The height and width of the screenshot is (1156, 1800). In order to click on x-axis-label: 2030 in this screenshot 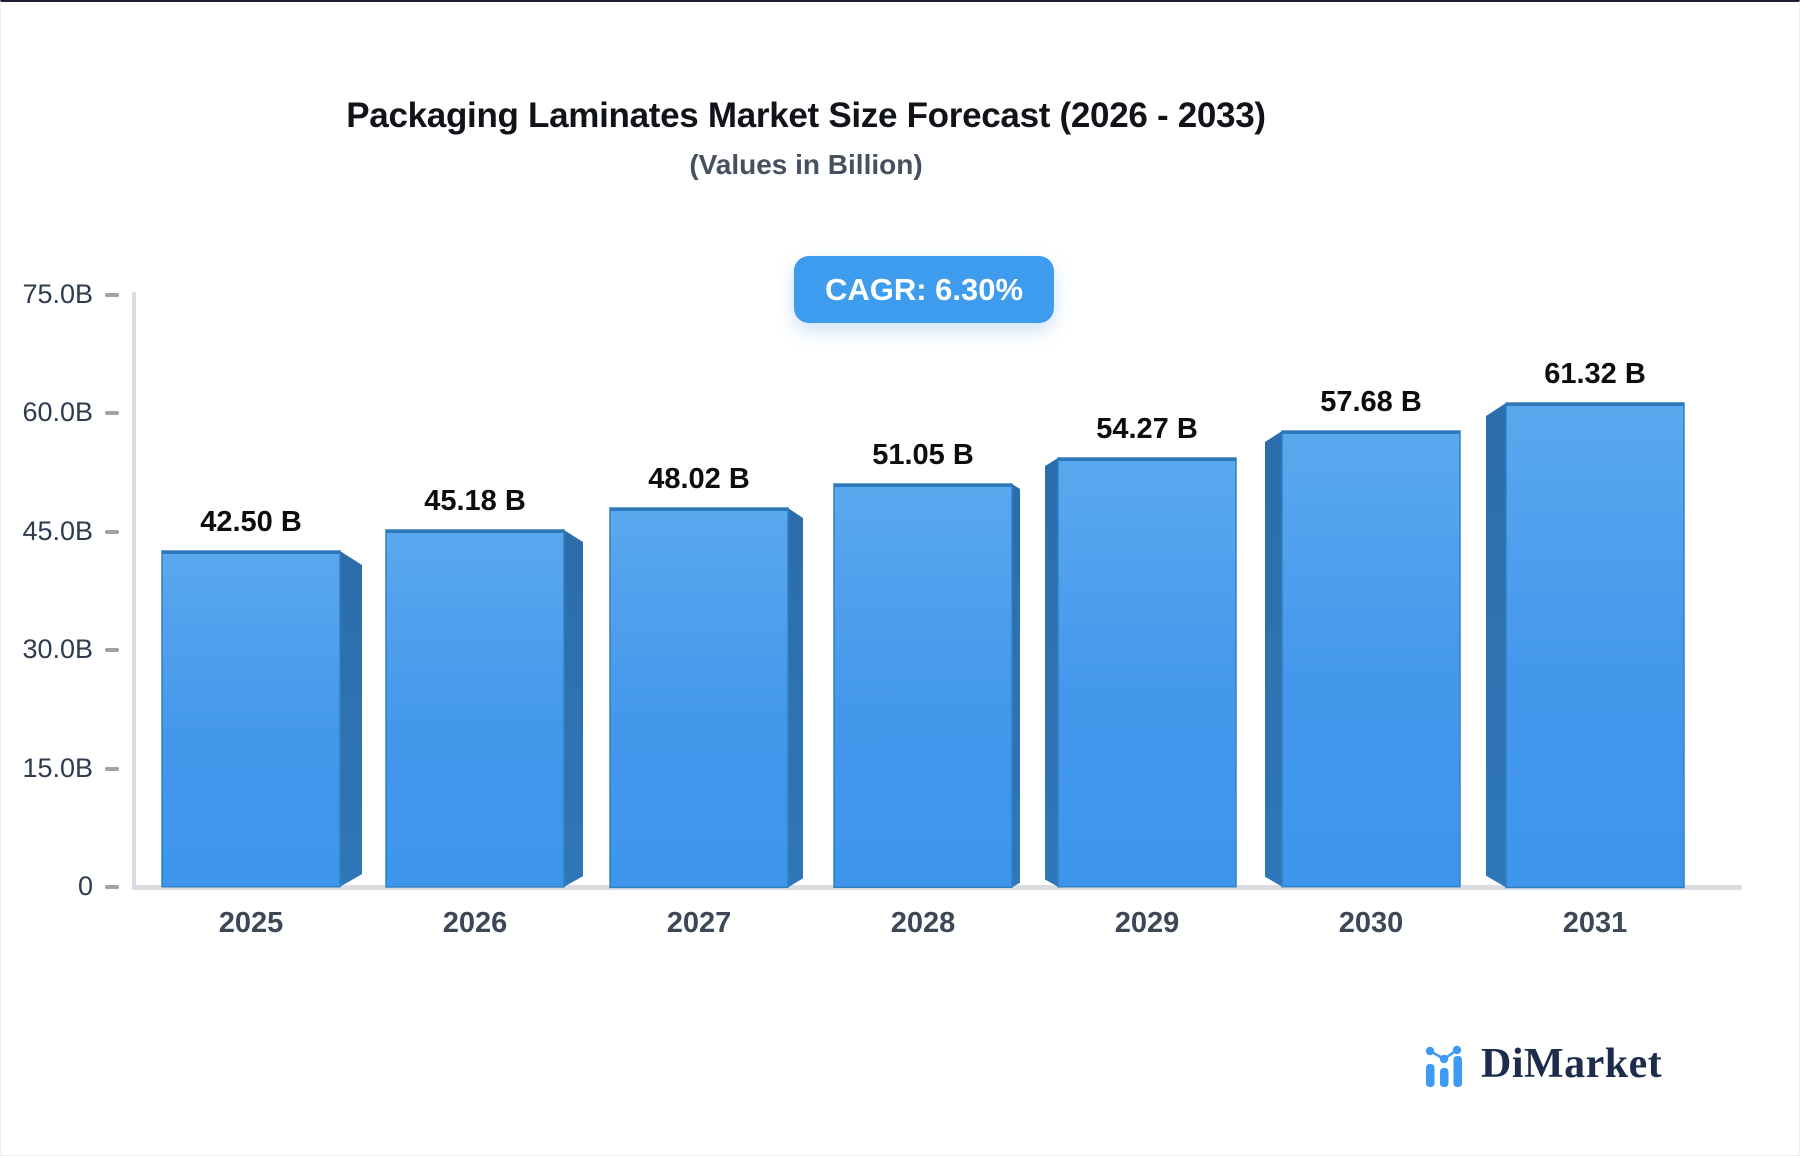, I will do `click(1371, 923)`.